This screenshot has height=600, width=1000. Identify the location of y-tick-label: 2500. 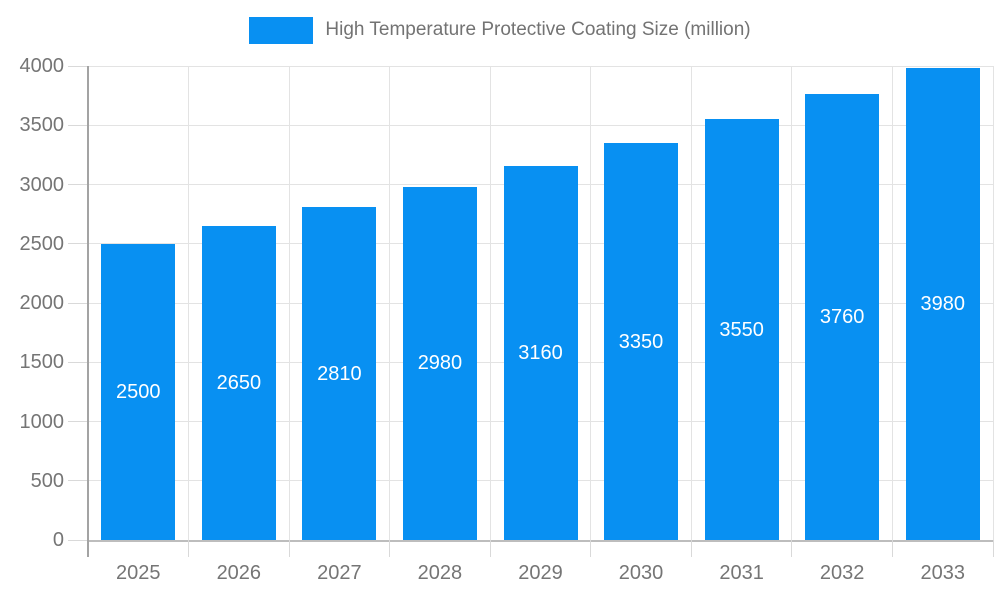
(42, 243).